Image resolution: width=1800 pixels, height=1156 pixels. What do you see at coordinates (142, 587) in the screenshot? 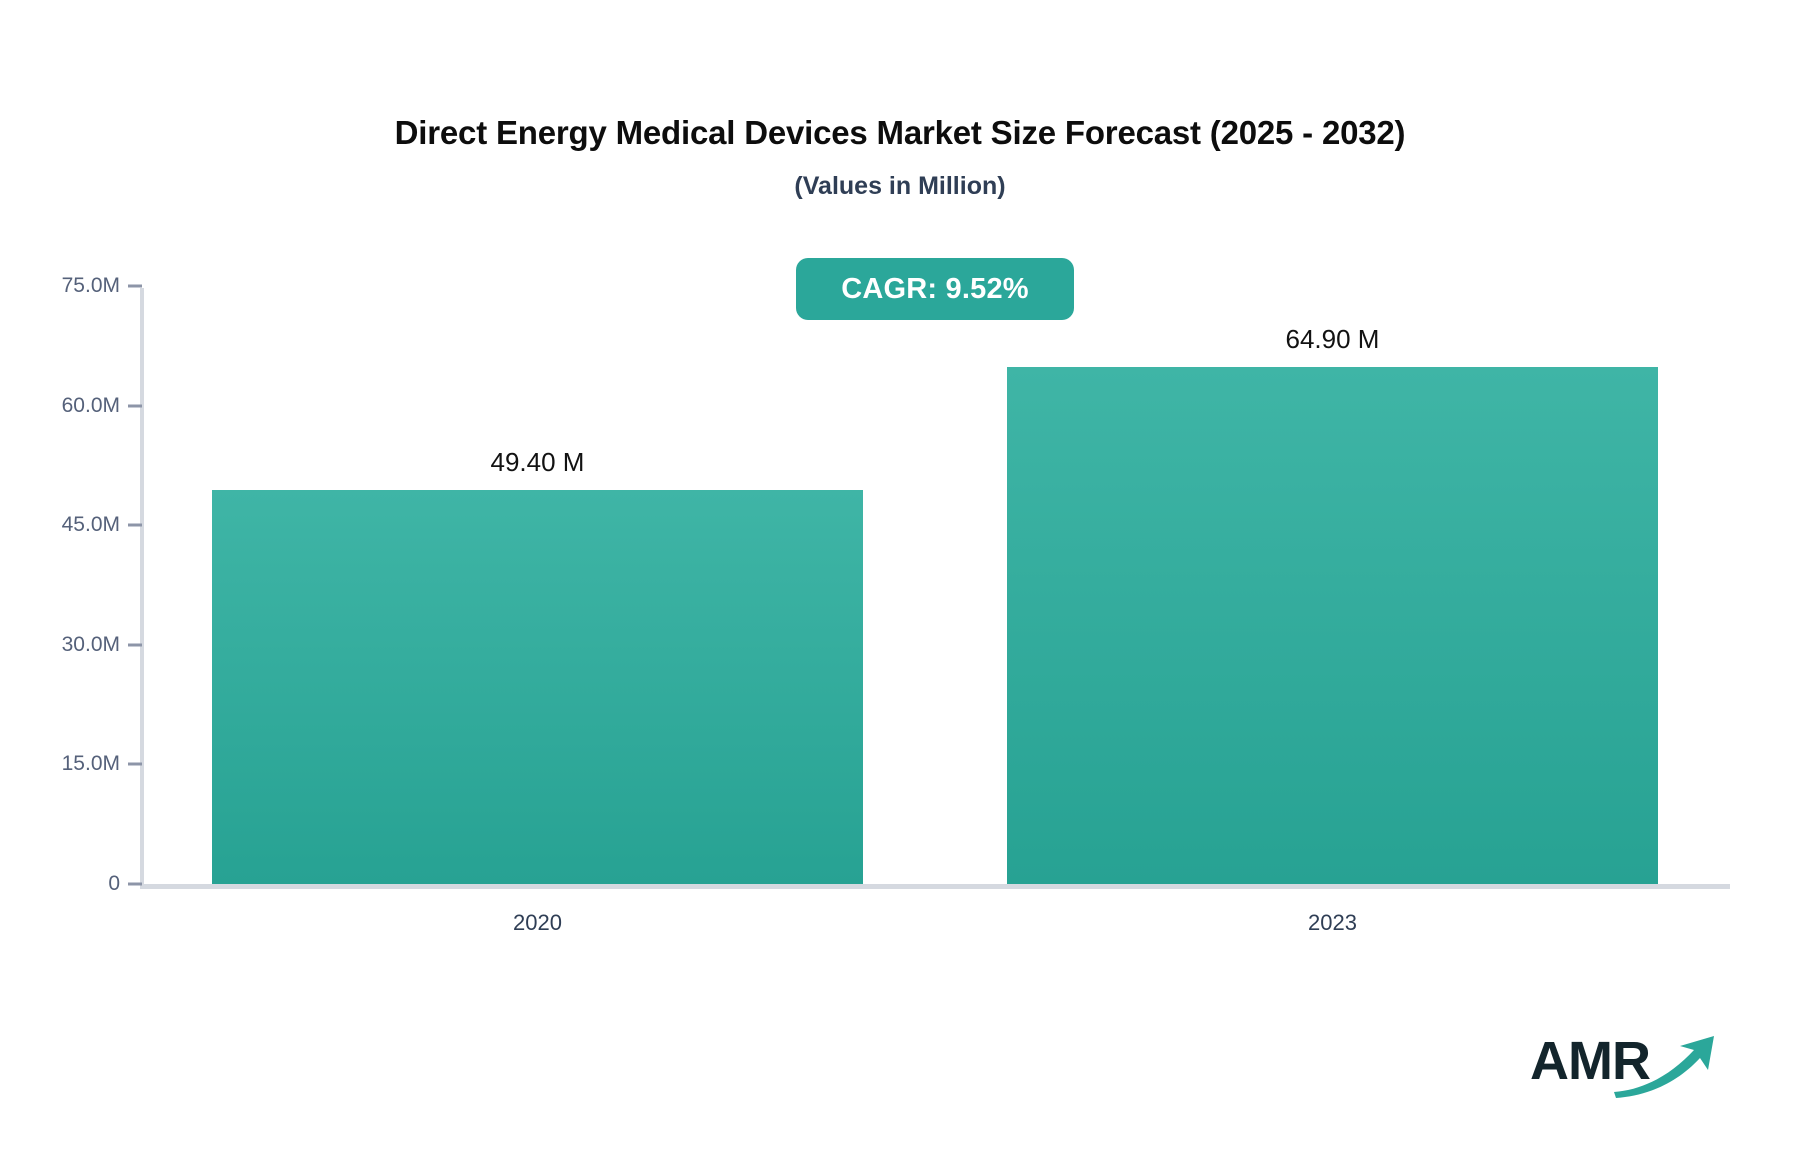
I see `y-axis-line` at bounding box center [142, 587].